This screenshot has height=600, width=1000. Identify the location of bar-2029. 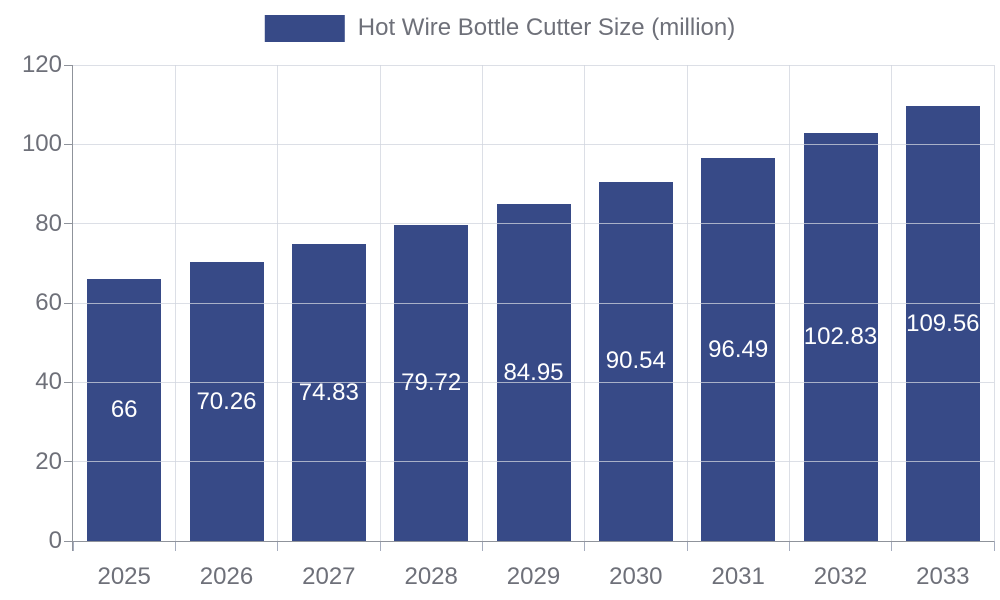
(533, 372).